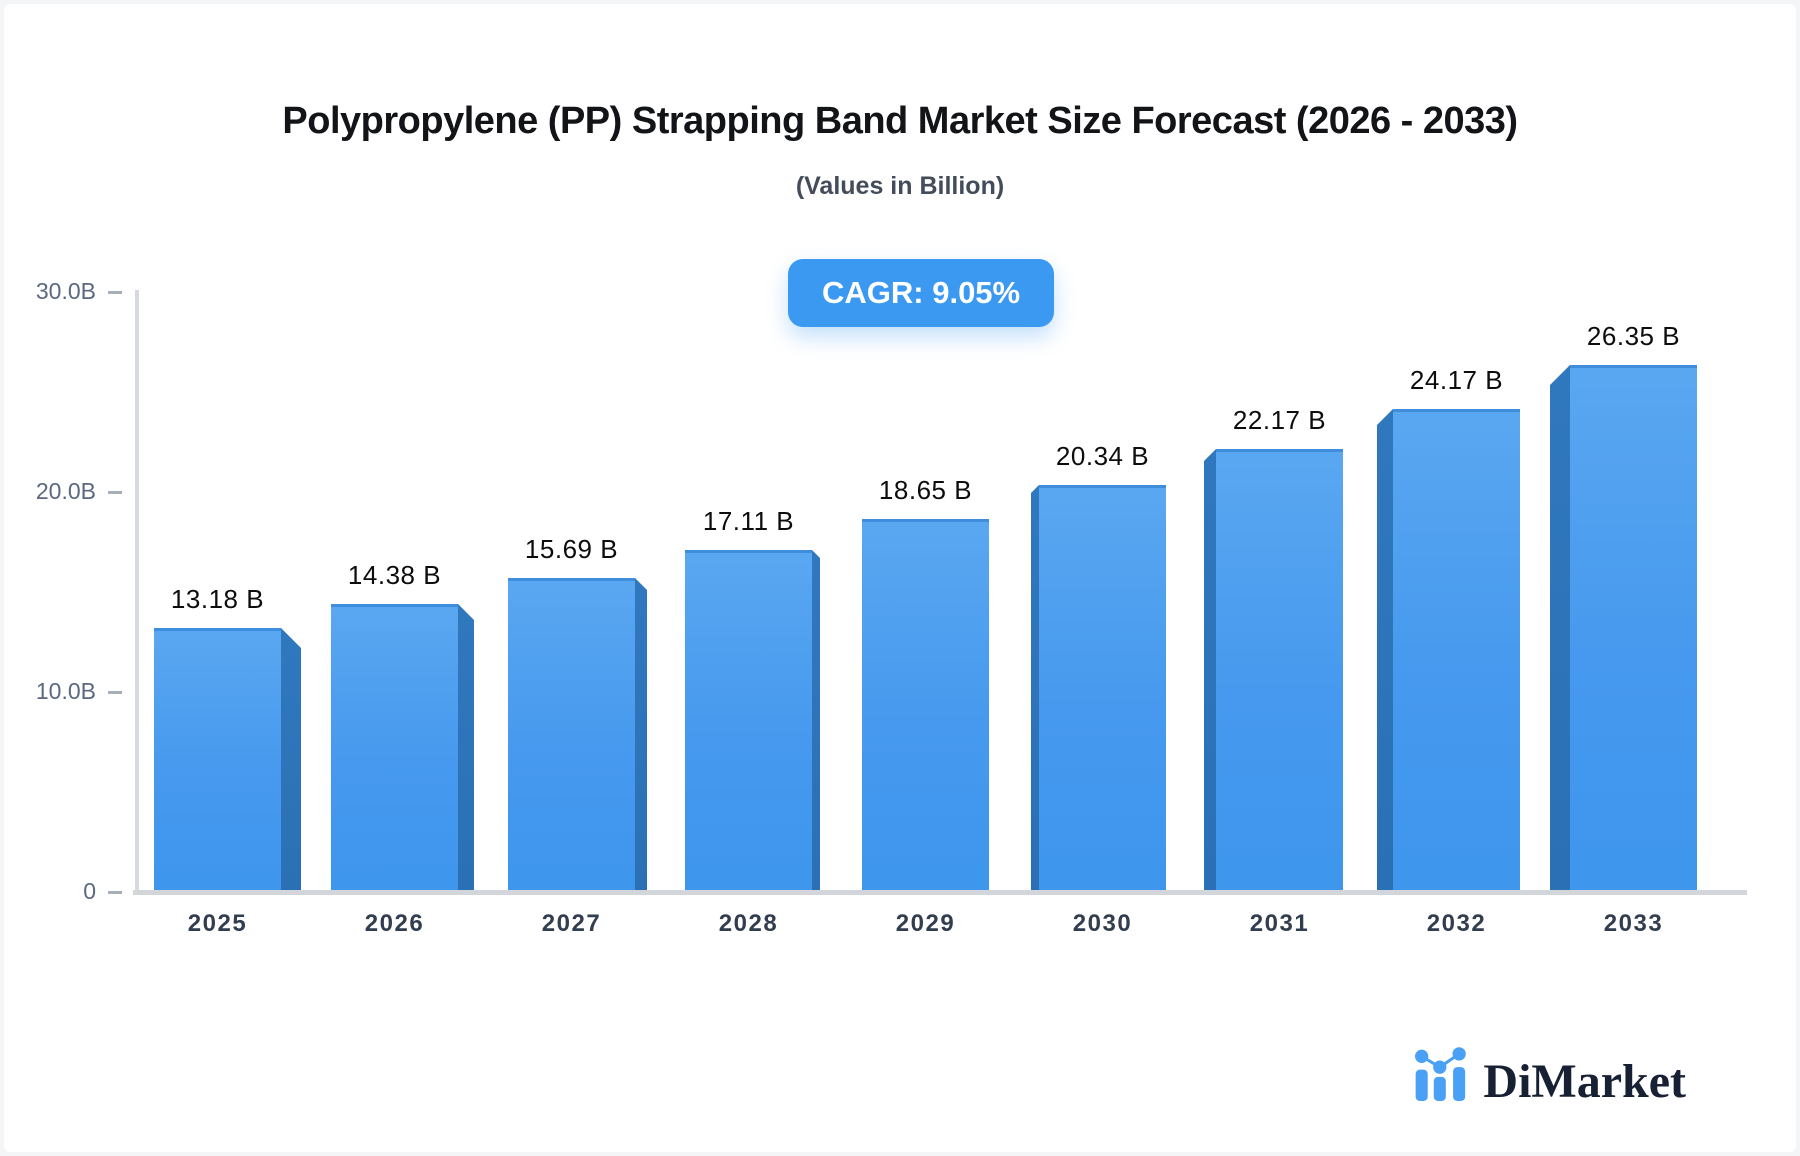  I want to click on bar-2030, so click(1102, 687).